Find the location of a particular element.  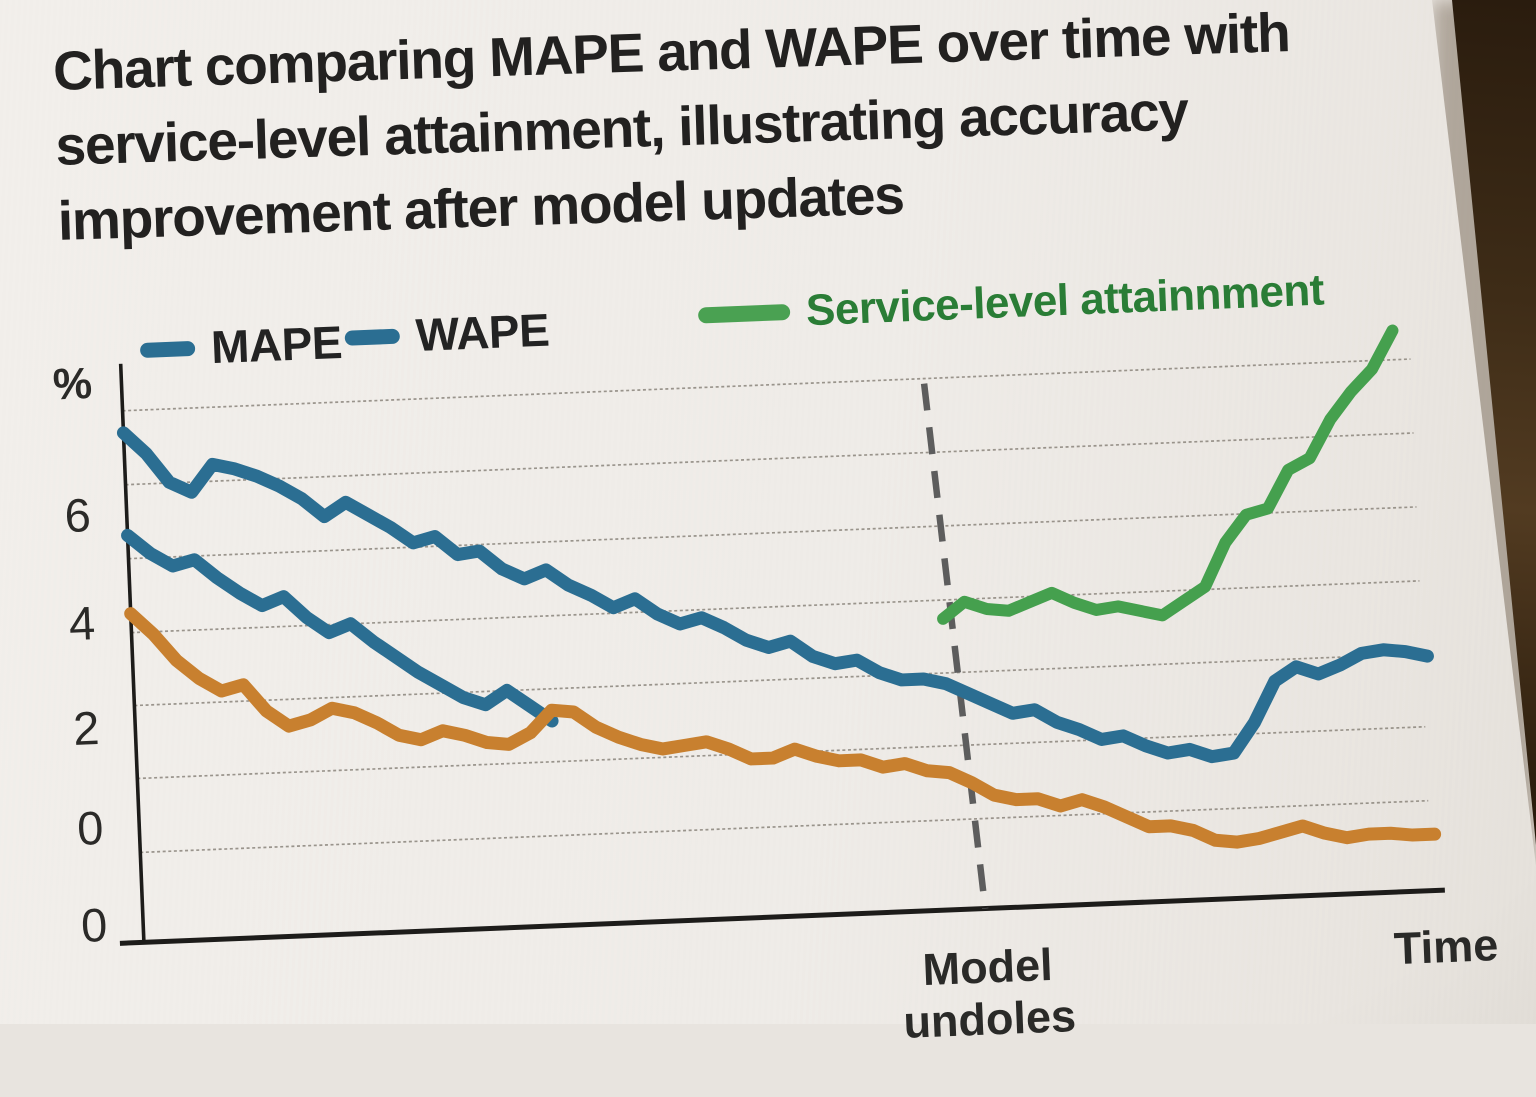

x-axis-label: Time is located at coordinates (1446, 947).